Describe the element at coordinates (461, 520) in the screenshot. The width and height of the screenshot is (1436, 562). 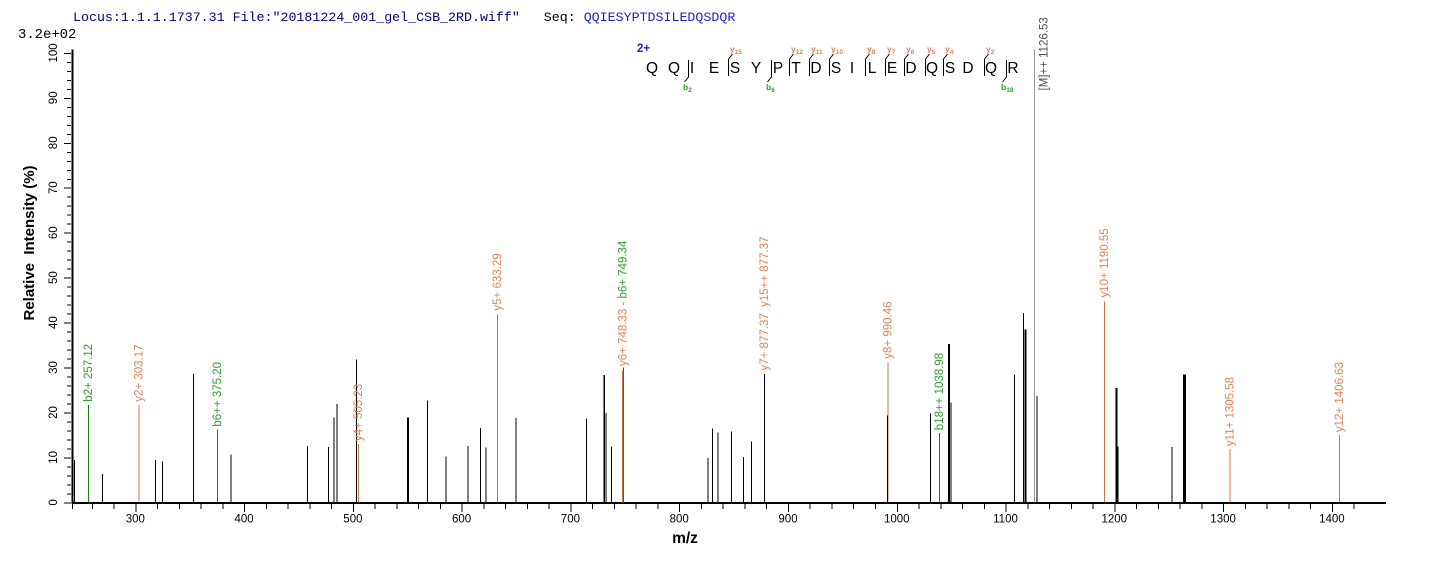
I see `svg-text: 600` at that location.